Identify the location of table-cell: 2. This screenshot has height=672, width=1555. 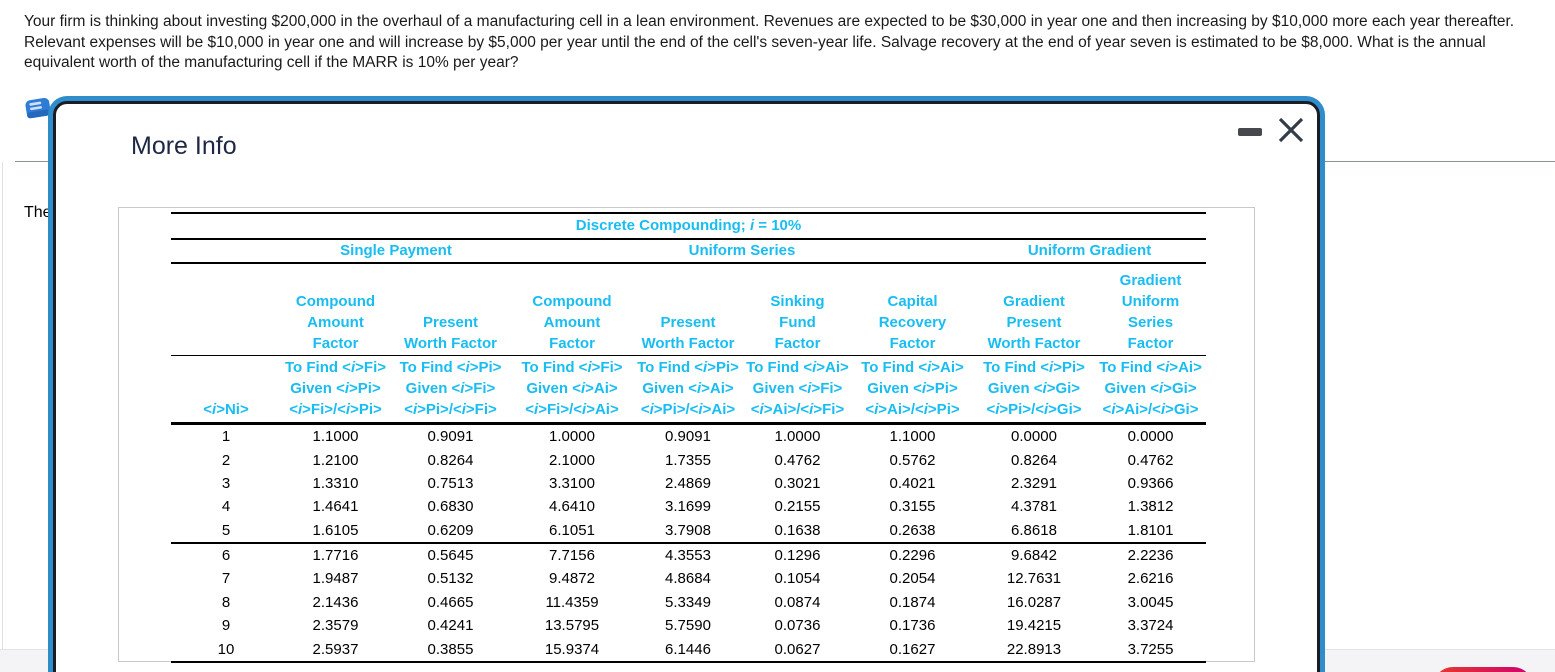
(226, 460).